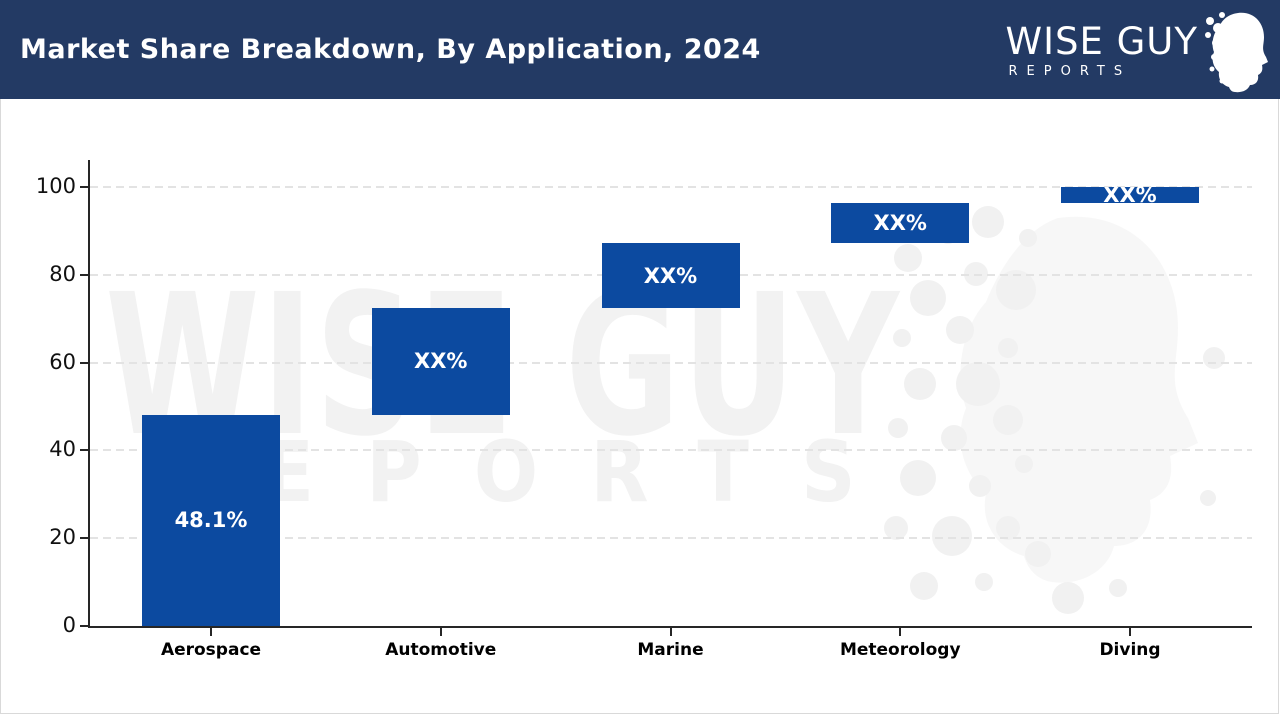 This screenshot has width=1280, height=720. I want to click on x-tick-meteorology, so click(900, 632).